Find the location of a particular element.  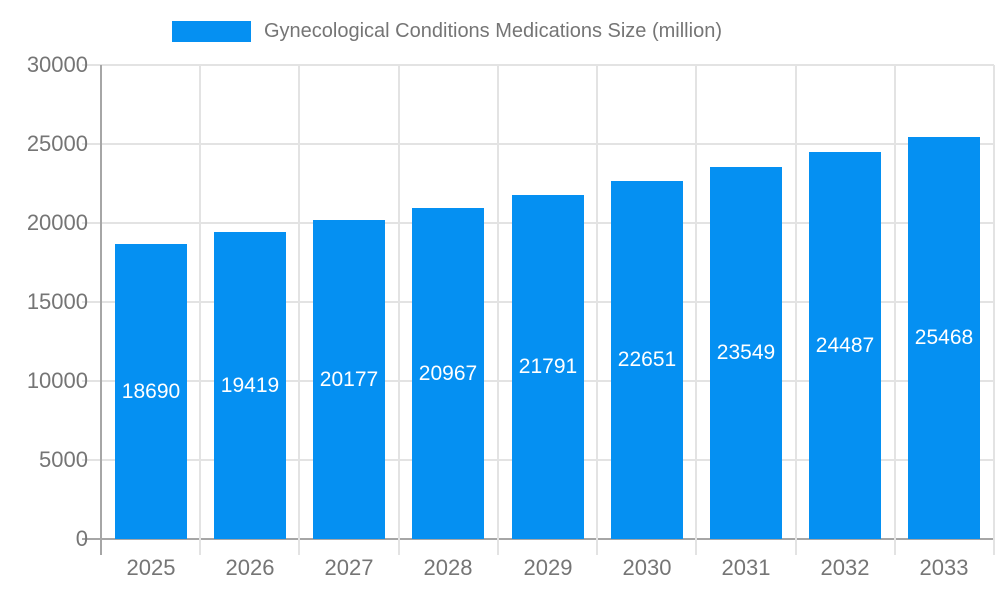

y-tick-label: 5000 is located at coordinates (63, 459).